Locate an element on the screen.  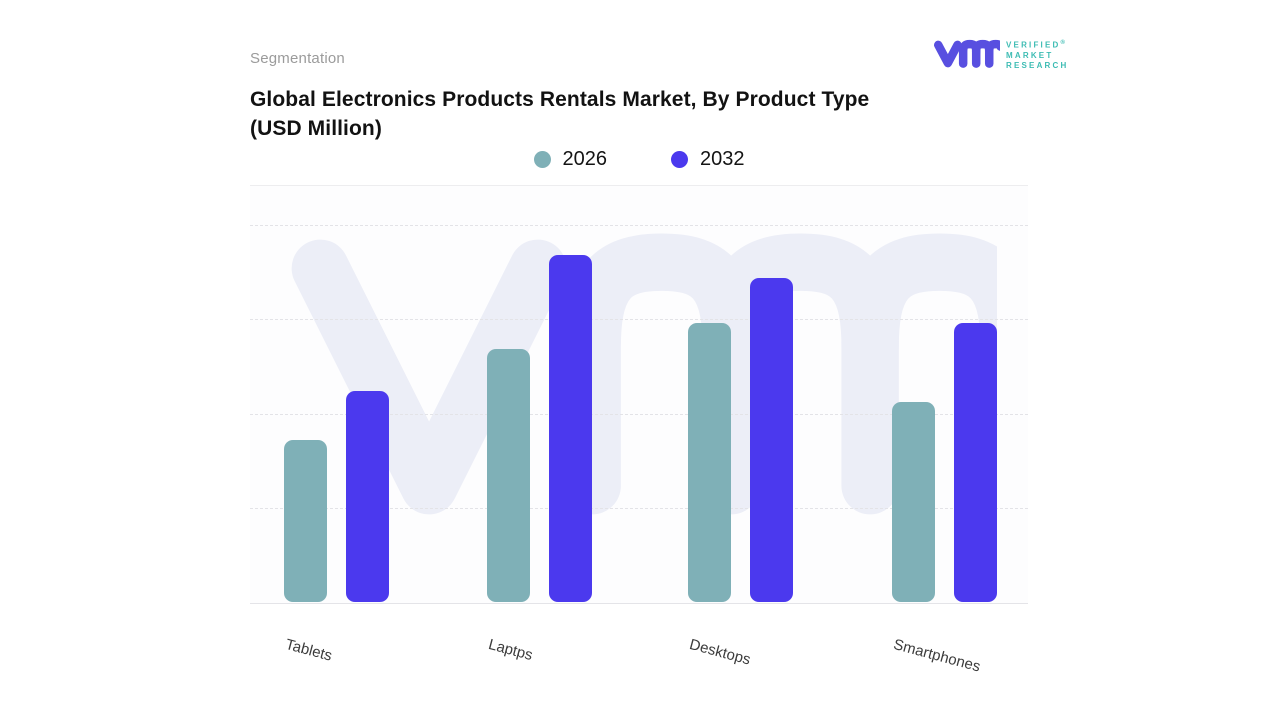
logo-word-research: RESEARCH is located at coordinates (1037, 65).